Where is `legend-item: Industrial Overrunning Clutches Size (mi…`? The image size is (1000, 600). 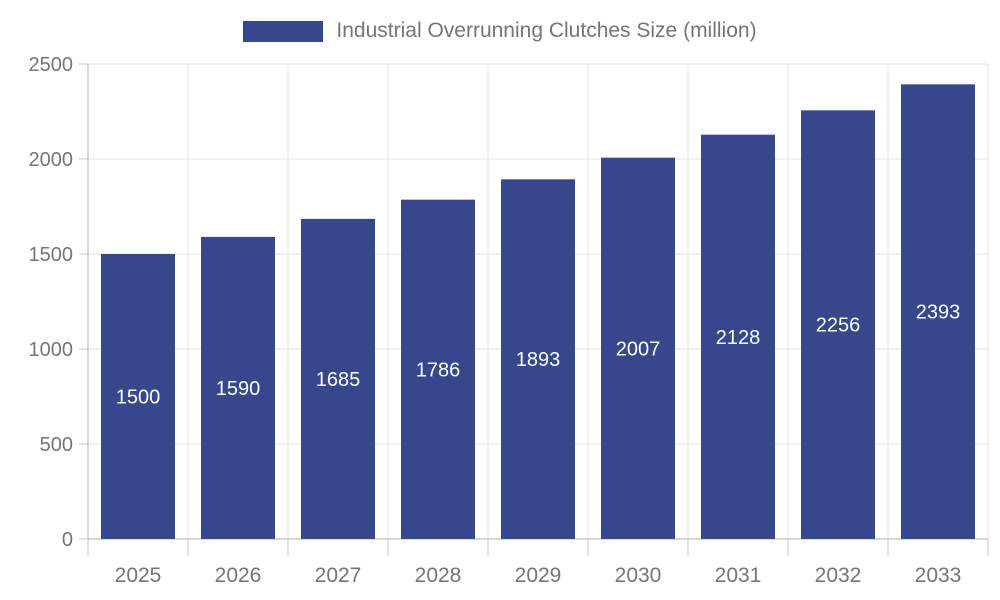
legend-item: Industrial Overrunning Clutches Size (mi… is located at coordinates (500, 31).